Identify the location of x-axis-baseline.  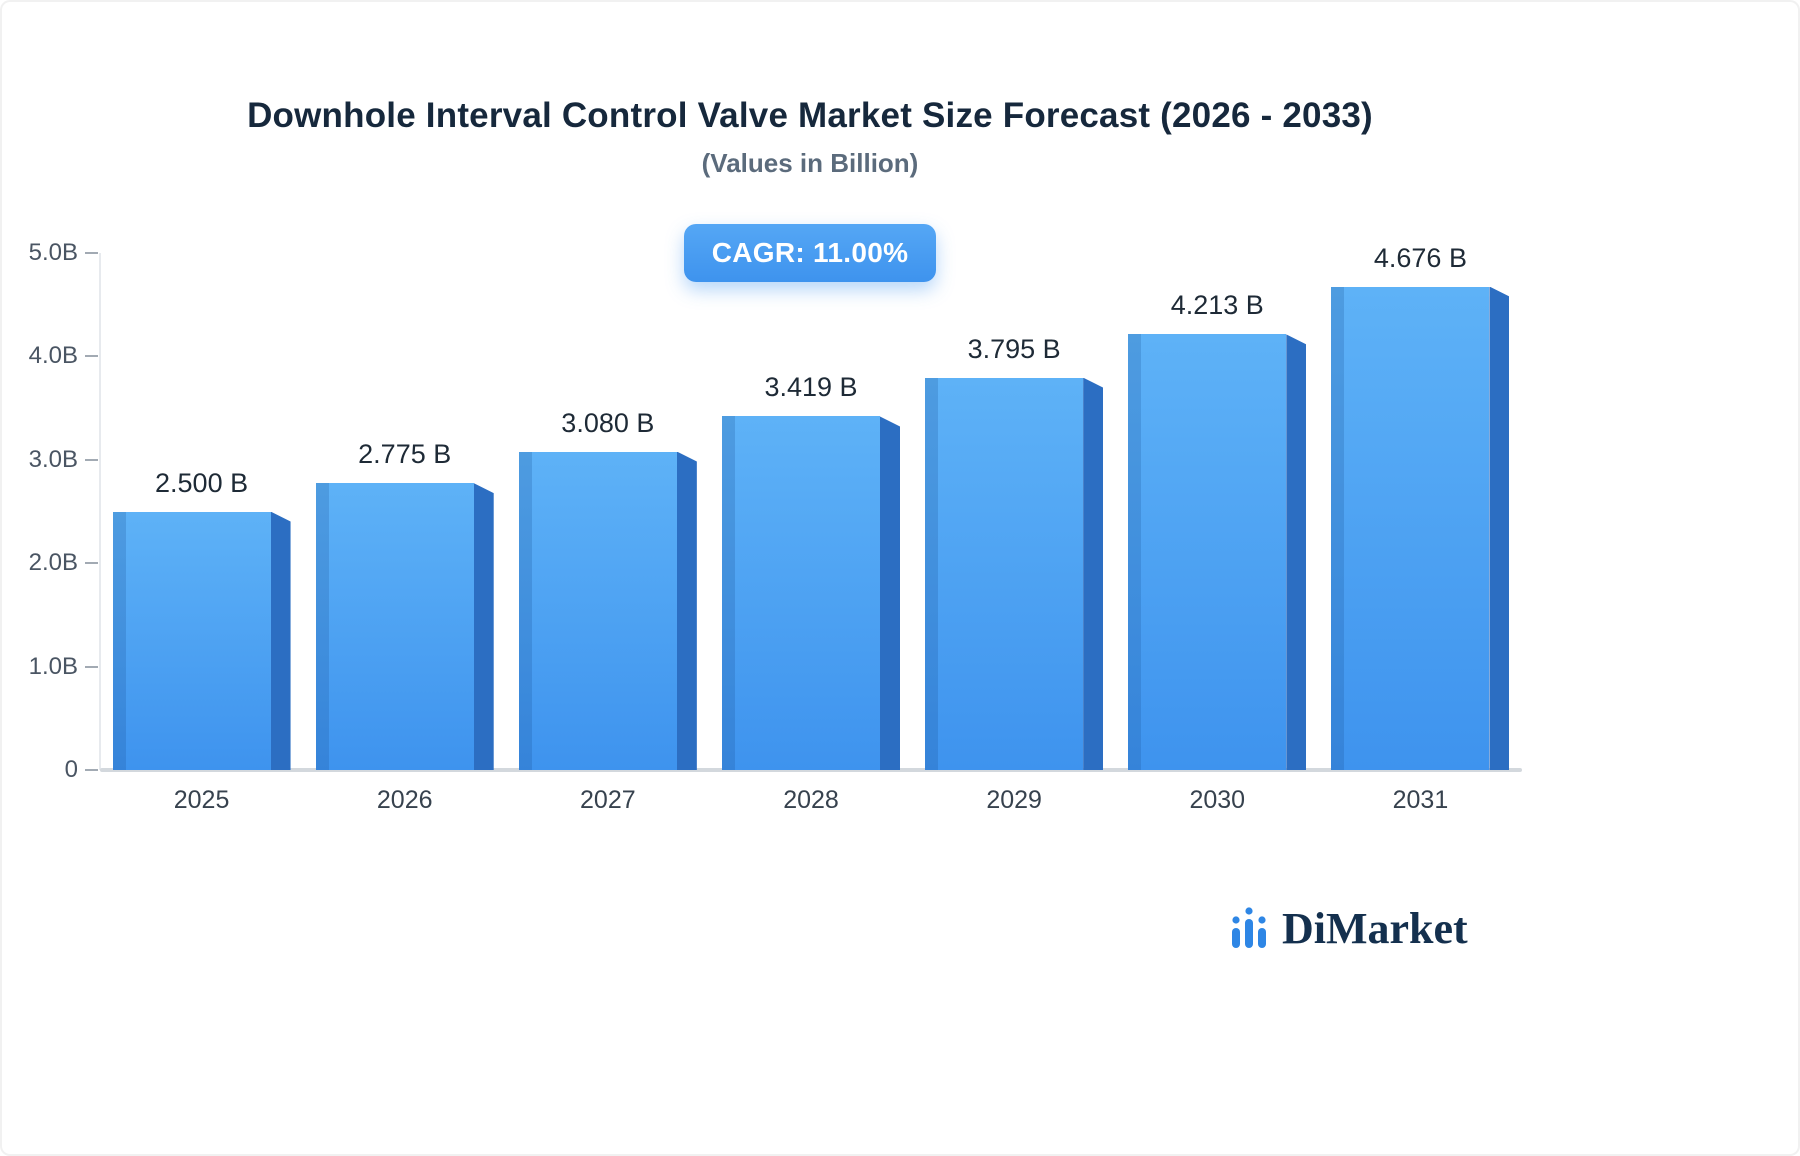
(811, 770).